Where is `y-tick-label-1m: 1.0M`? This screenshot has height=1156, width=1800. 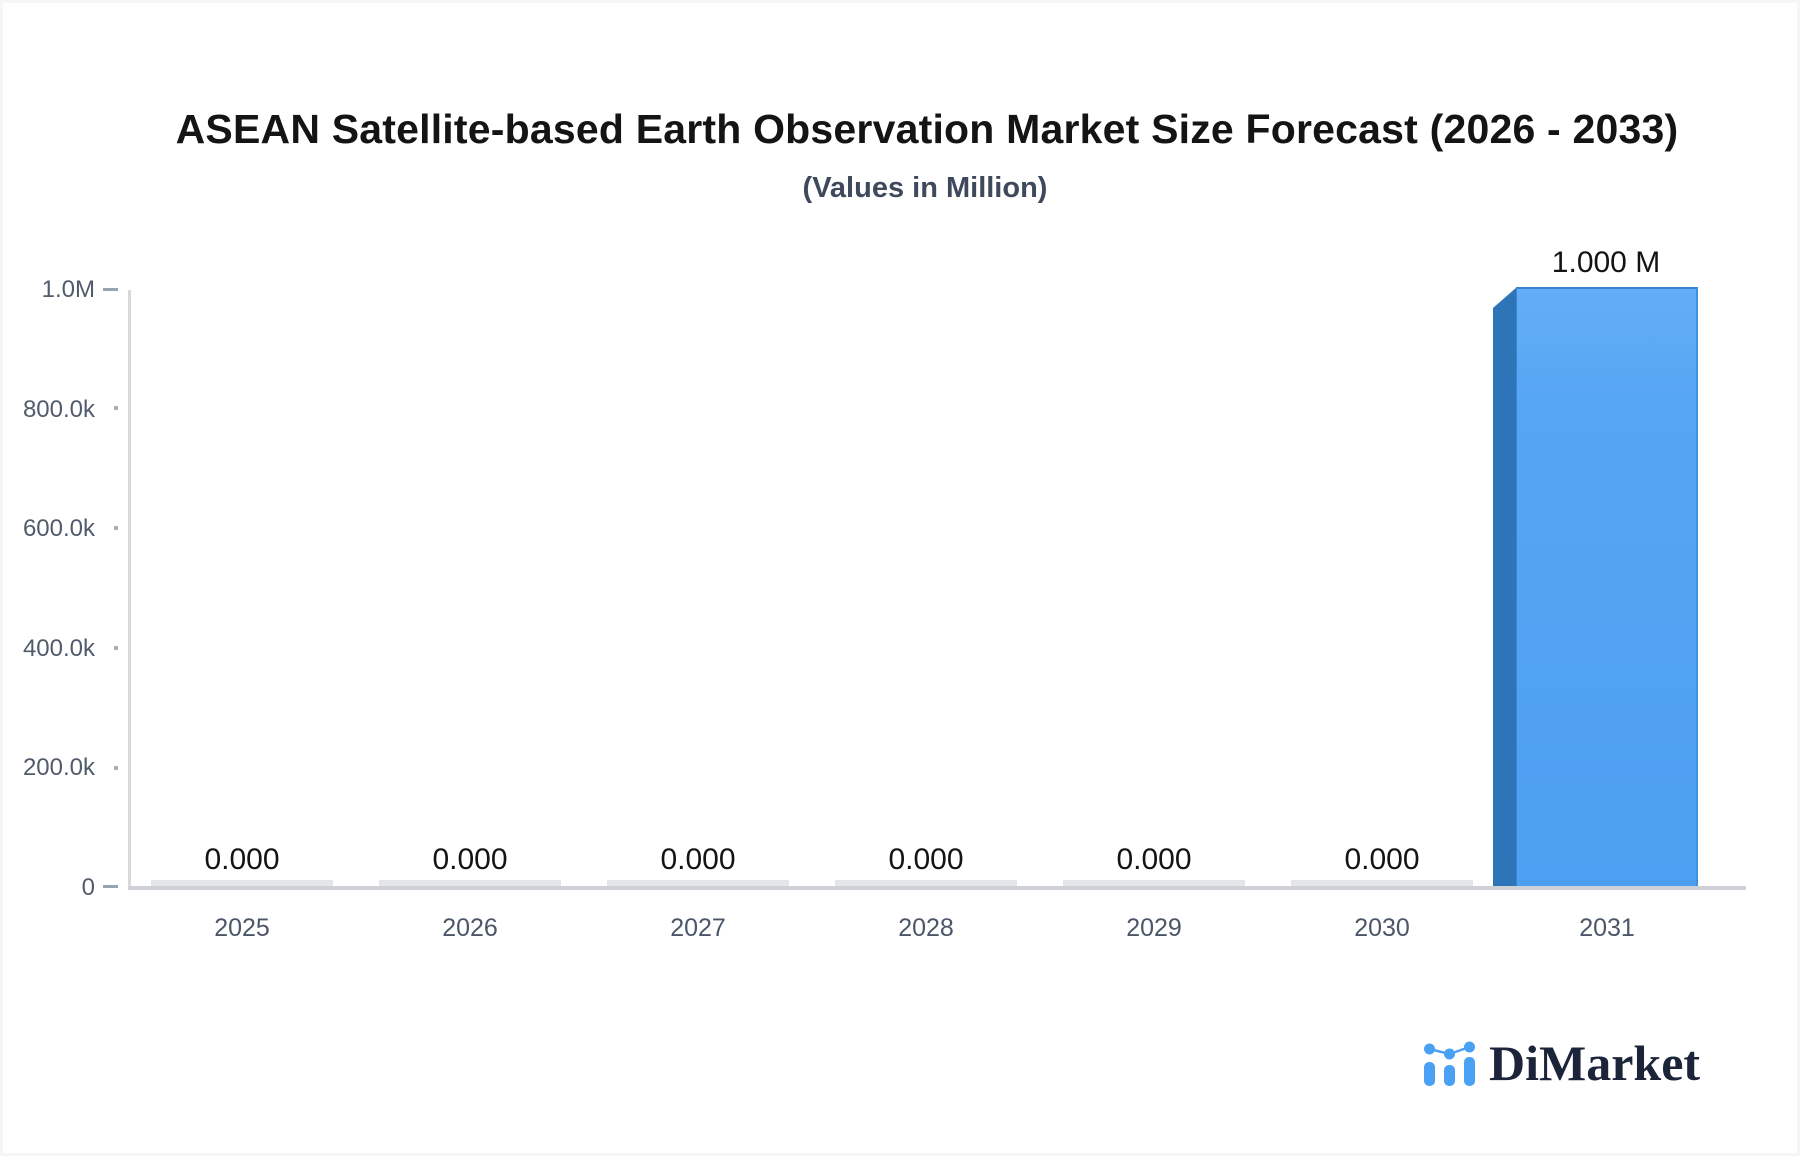
y-tick-label-1m: 1.0M is located at coordinates (68, 289).